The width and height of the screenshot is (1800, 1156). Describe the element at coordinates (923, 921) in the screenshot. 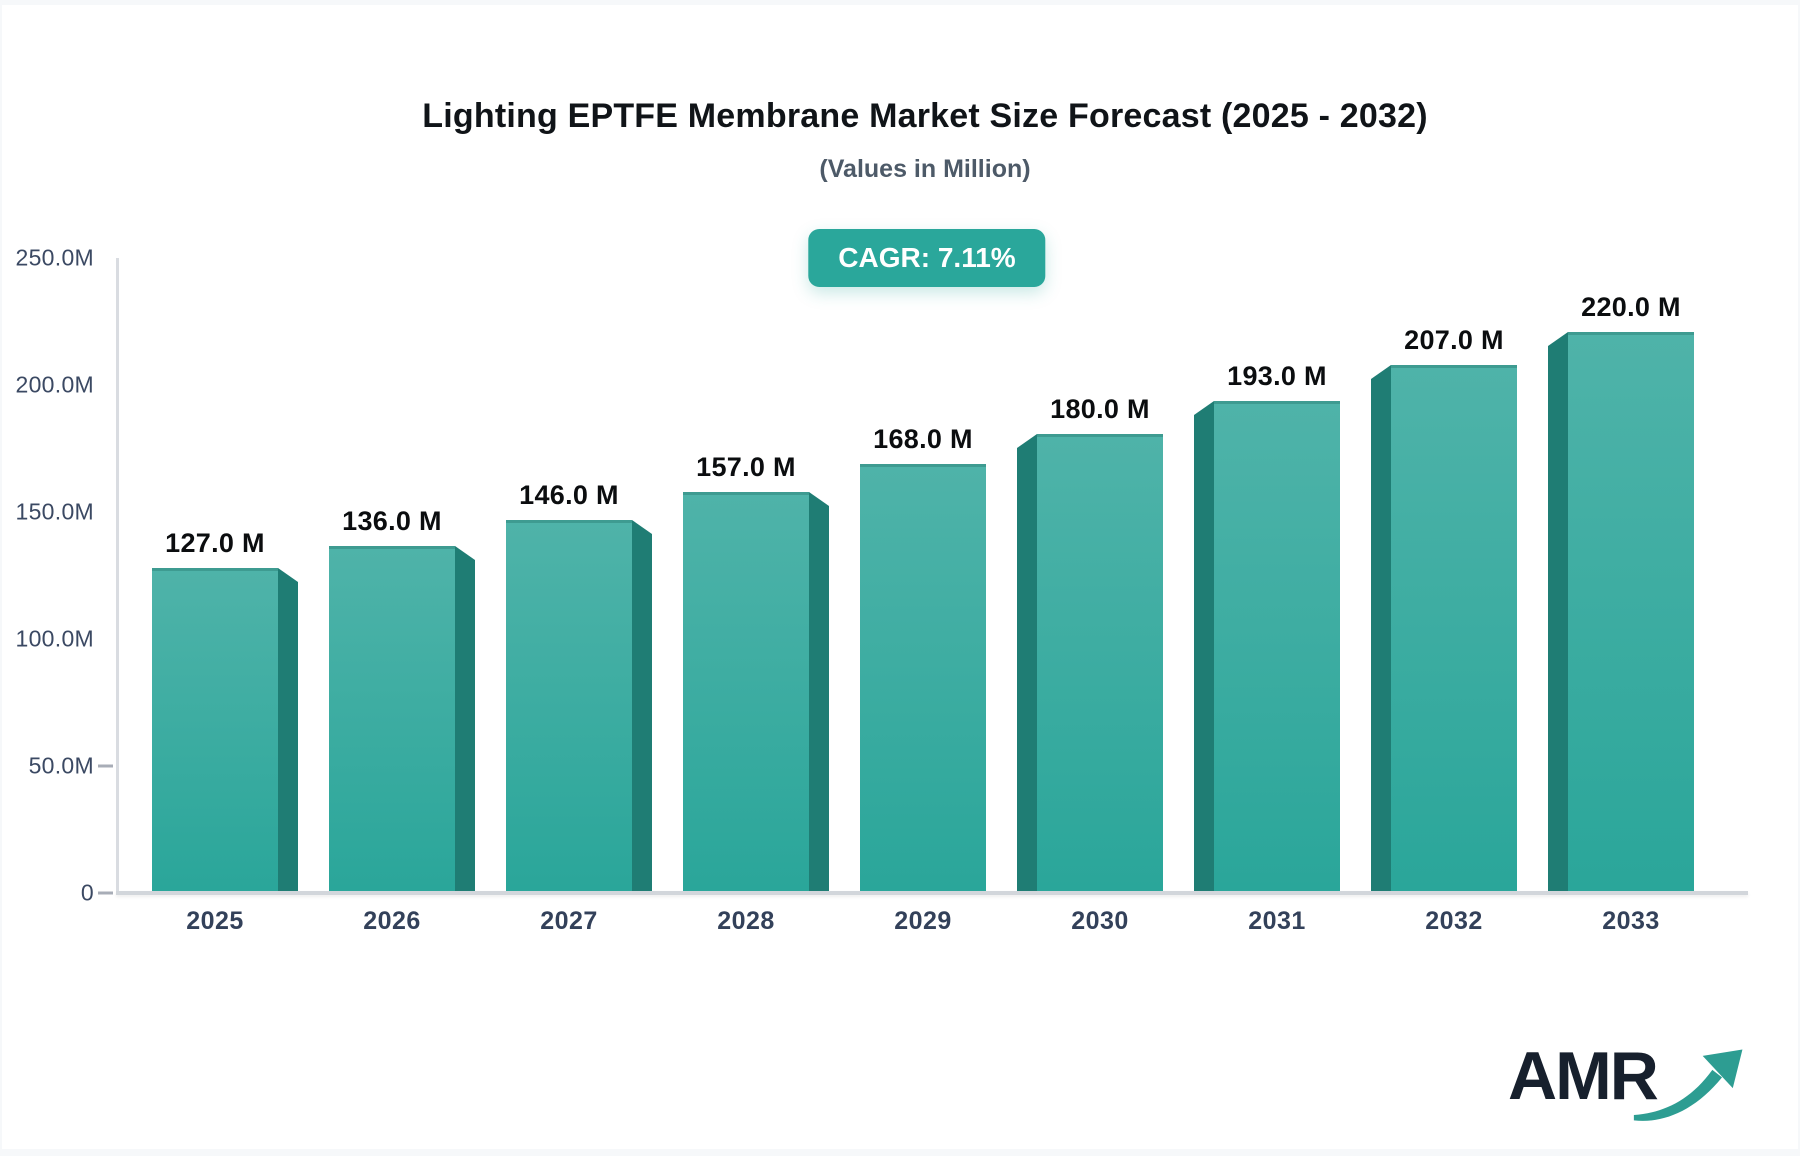

I see `x-axis-label-2029: 2029` at that location.